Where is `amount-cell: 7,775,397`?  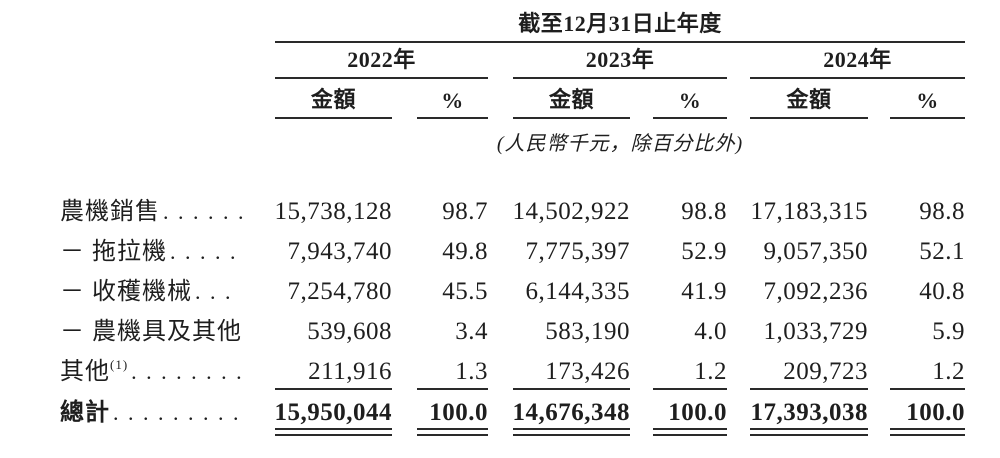
amount-cell: 7,775,397 is located at coordinates (577, 251).